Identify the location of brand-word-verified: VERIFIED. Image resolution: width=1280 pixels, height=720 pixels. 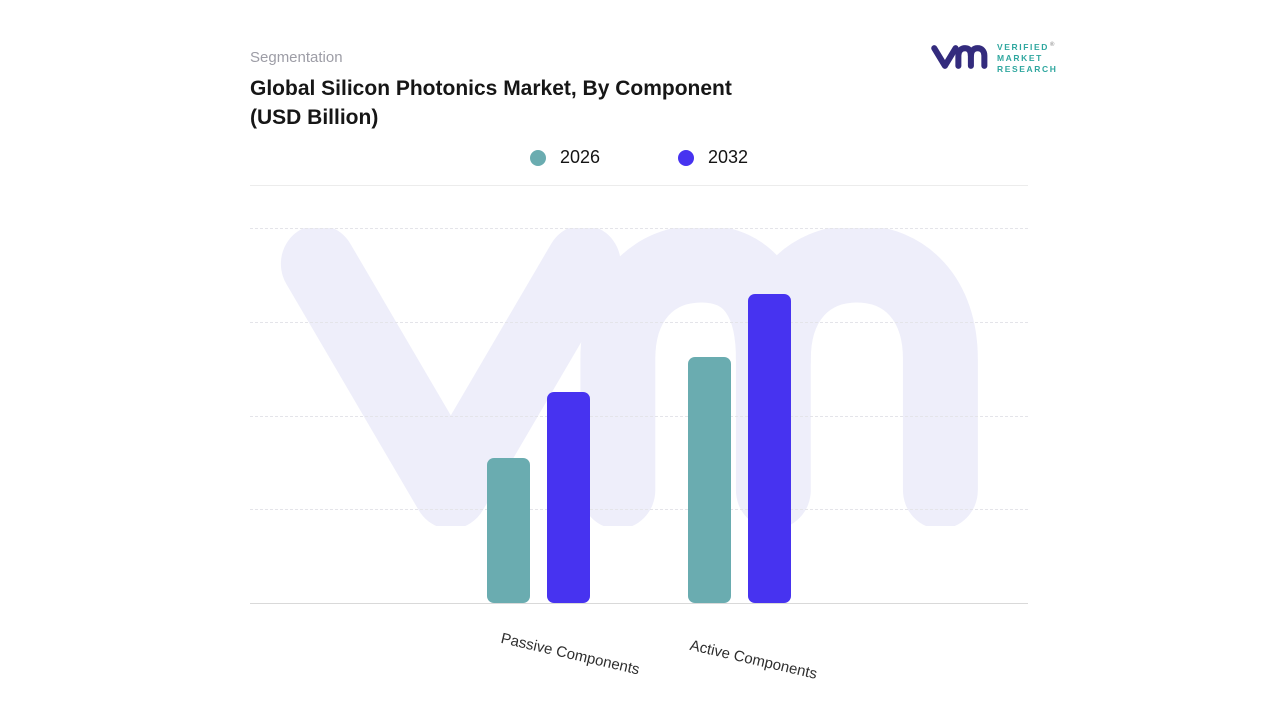
(1023, 46).